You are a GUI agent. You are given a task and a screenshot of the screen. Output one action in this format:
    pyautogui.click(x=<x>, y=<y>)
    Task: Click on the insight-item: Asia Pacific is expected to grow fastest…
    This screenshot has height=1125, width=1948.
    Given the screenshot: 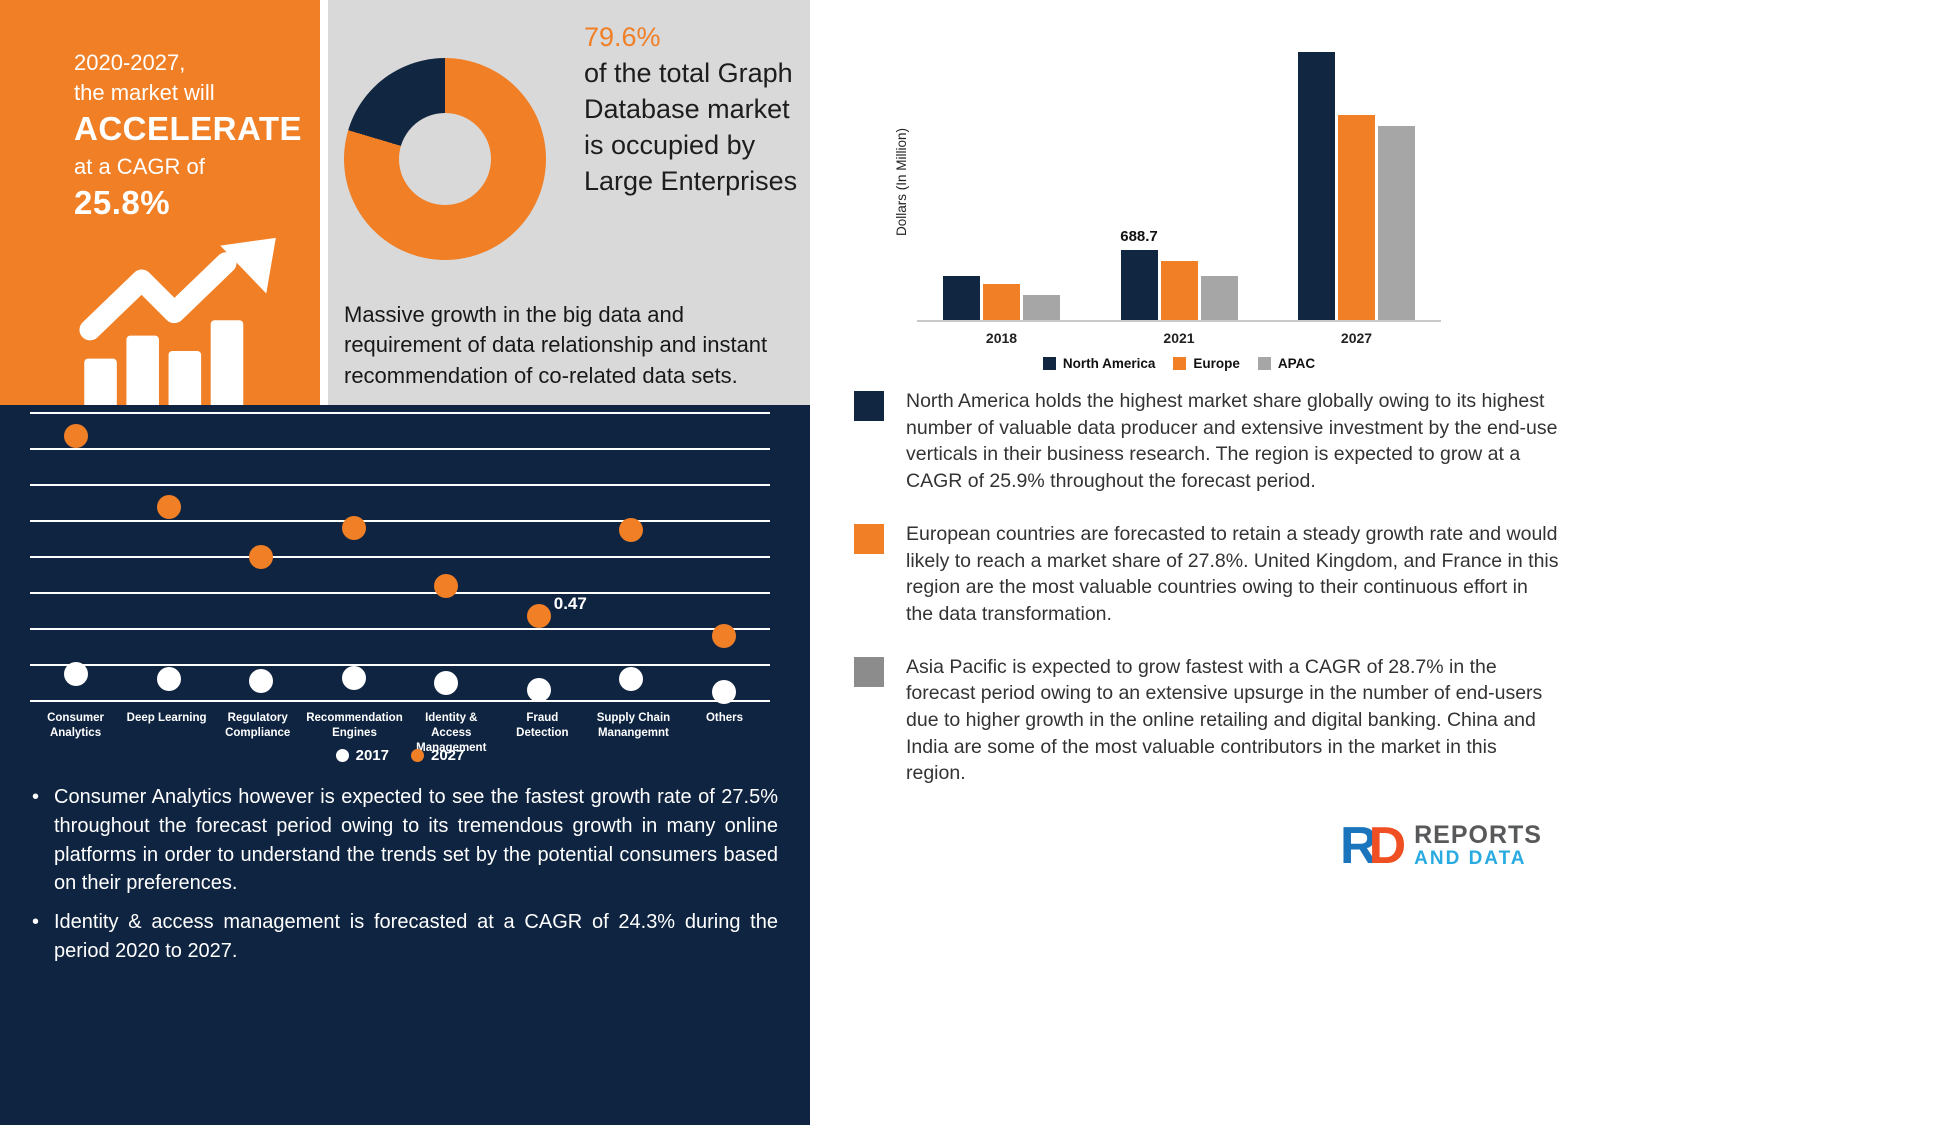 What is the action you would take?
    pyautogui.click(x=1207, y=721)
    